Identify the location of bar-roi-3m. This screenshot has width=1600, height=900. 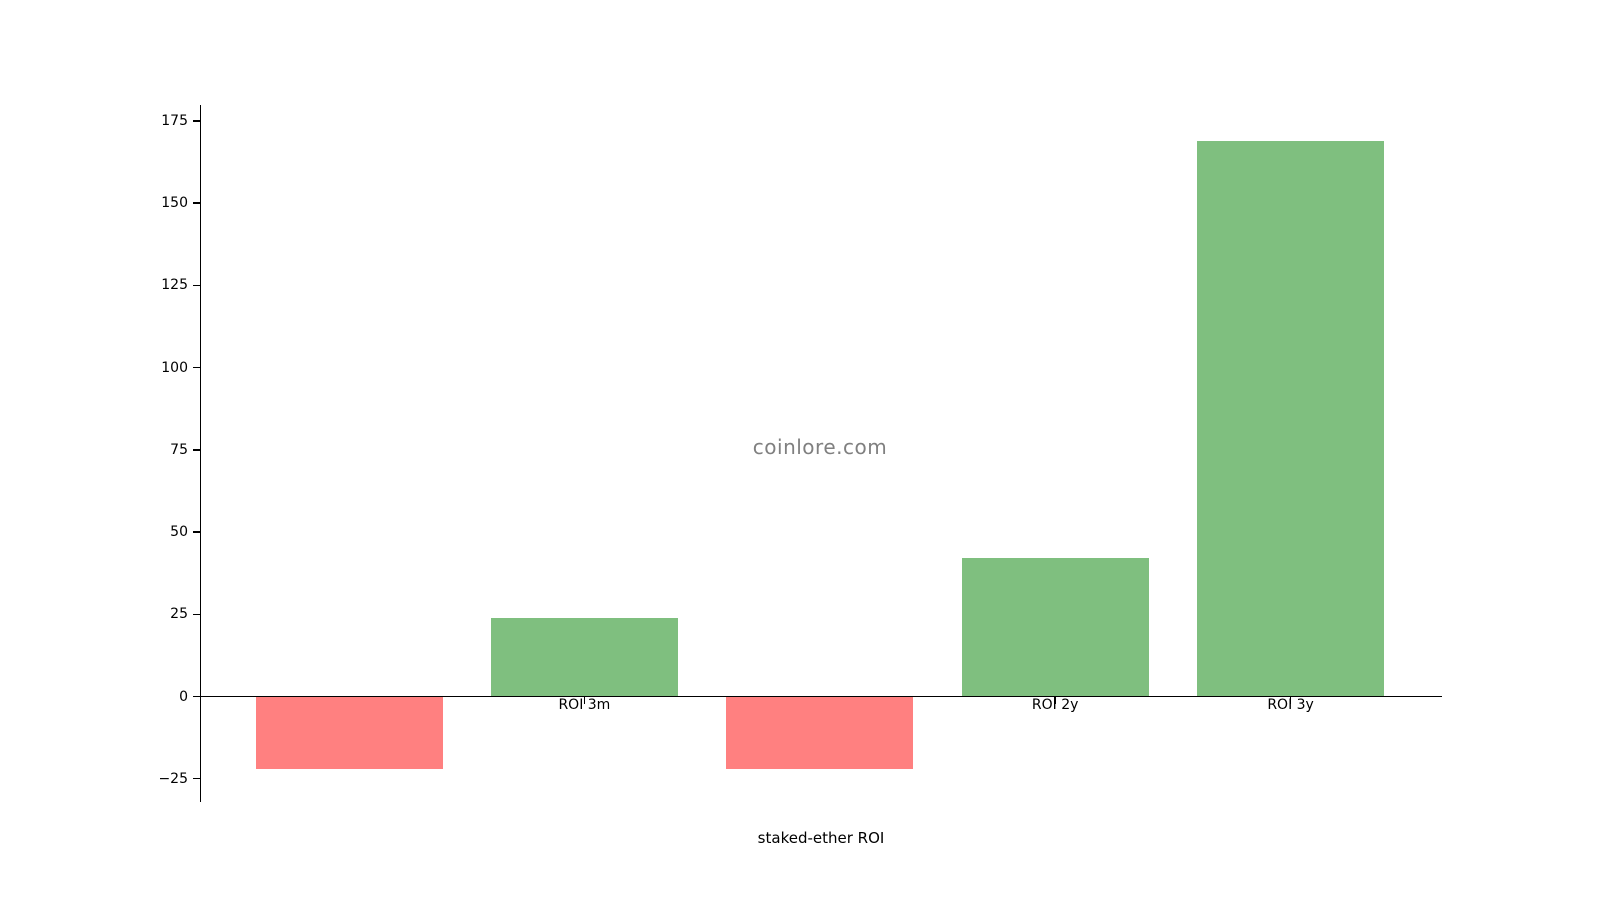
(584, 657).